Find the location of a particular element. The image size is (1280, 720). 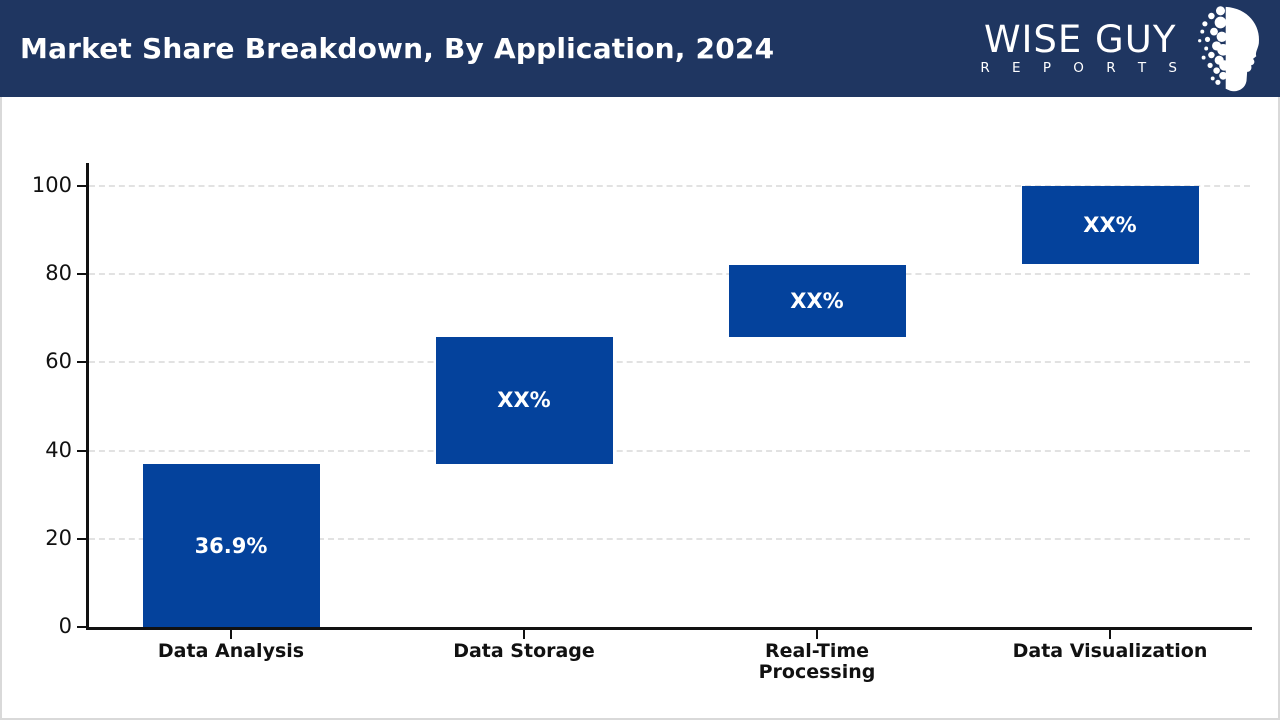

x-axis-line is located at coordinates (669, 628).